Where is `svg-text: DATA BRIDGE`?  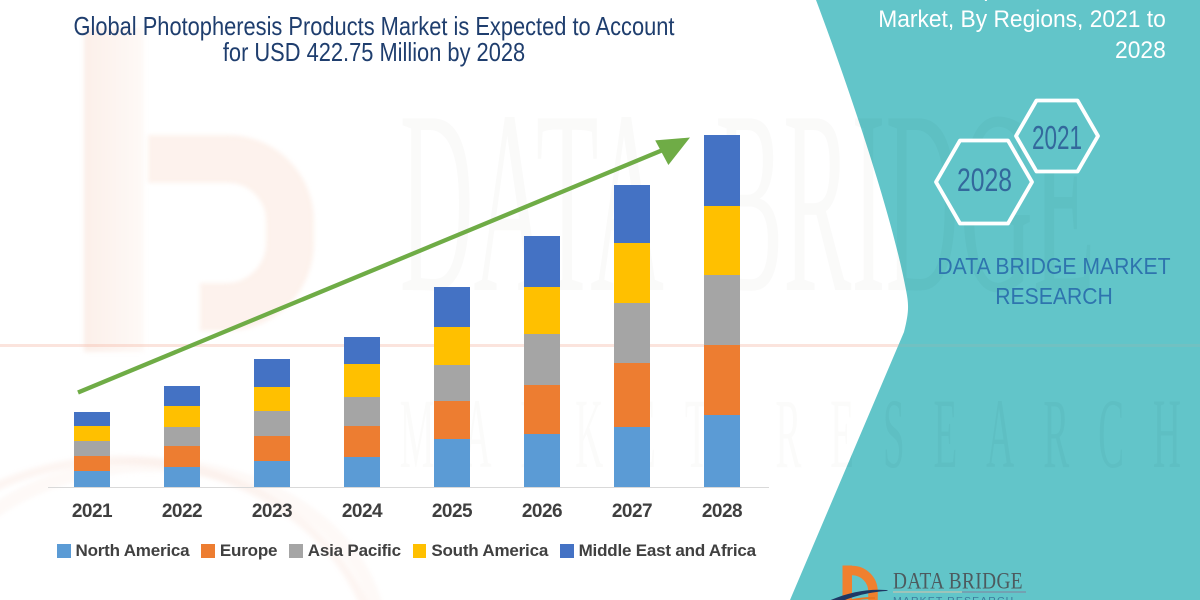 svg-text: DATA BRIDGE is located at coordinates (958, 582).